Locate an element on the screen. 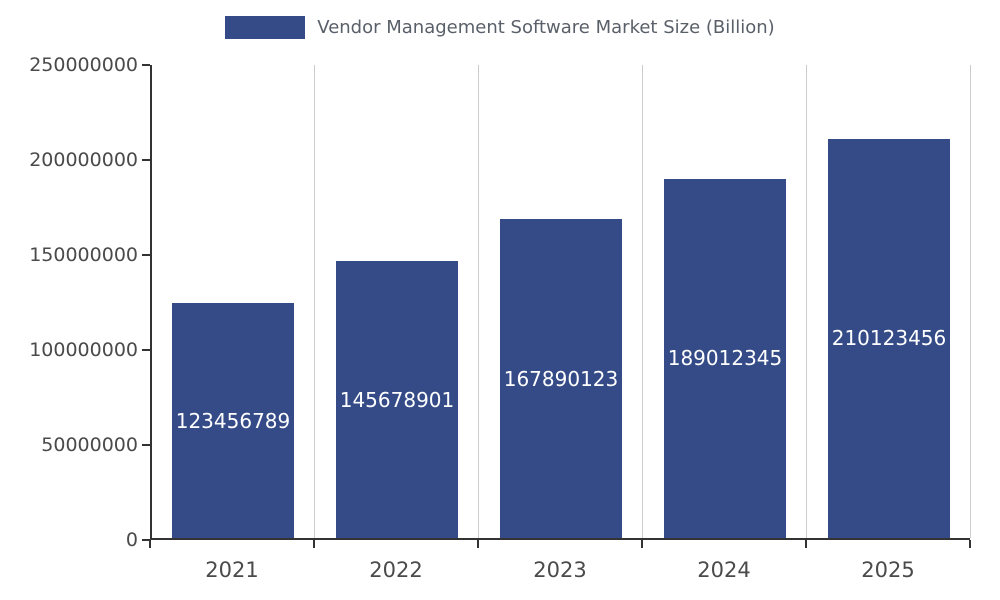 This screenshot has width=1000, height=600. bar-2023 is located at coordinates (561, 378).